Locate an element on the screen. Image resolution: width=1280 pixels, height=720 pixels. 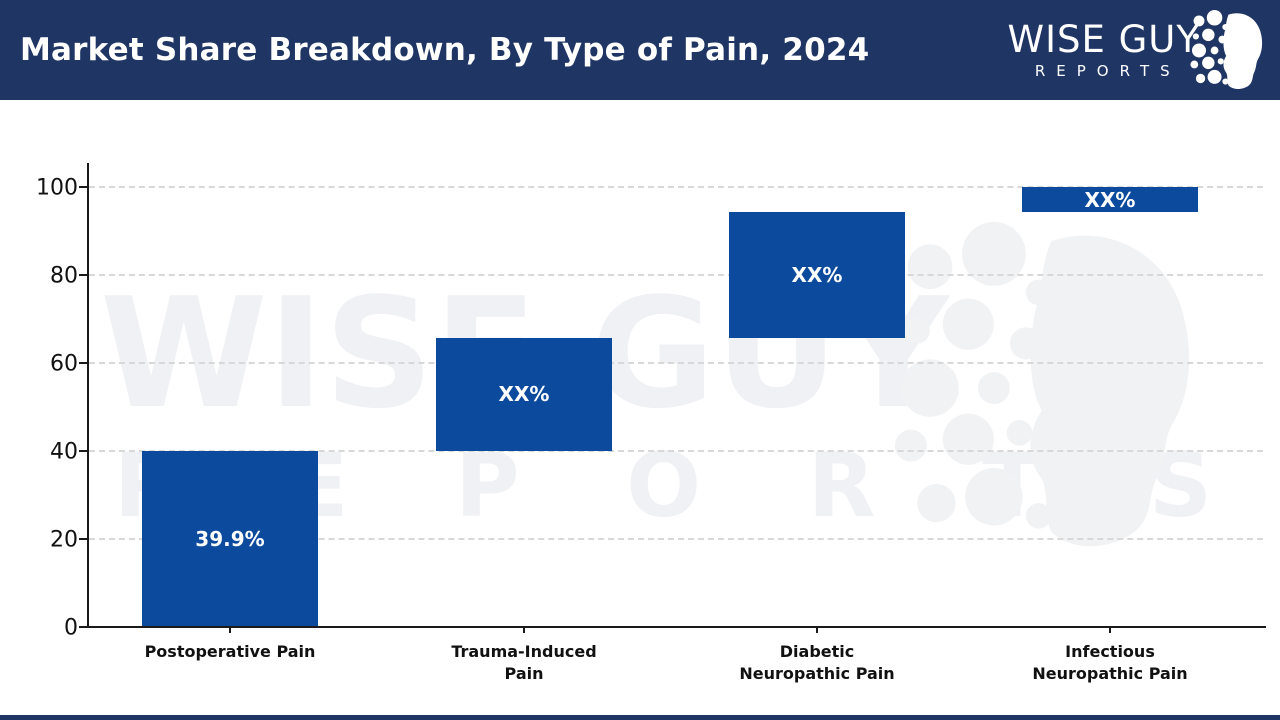
bar-segment-3: XX% is located at coordinates (817, 275).